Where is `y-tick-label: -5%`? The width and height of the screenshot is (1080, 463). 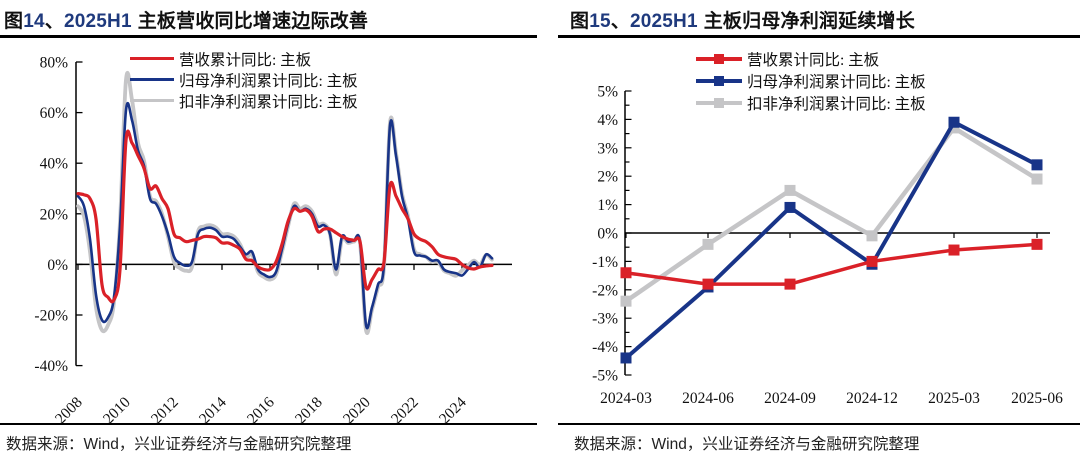
y-tick-label: -5% is located at coordinates (605, 376).